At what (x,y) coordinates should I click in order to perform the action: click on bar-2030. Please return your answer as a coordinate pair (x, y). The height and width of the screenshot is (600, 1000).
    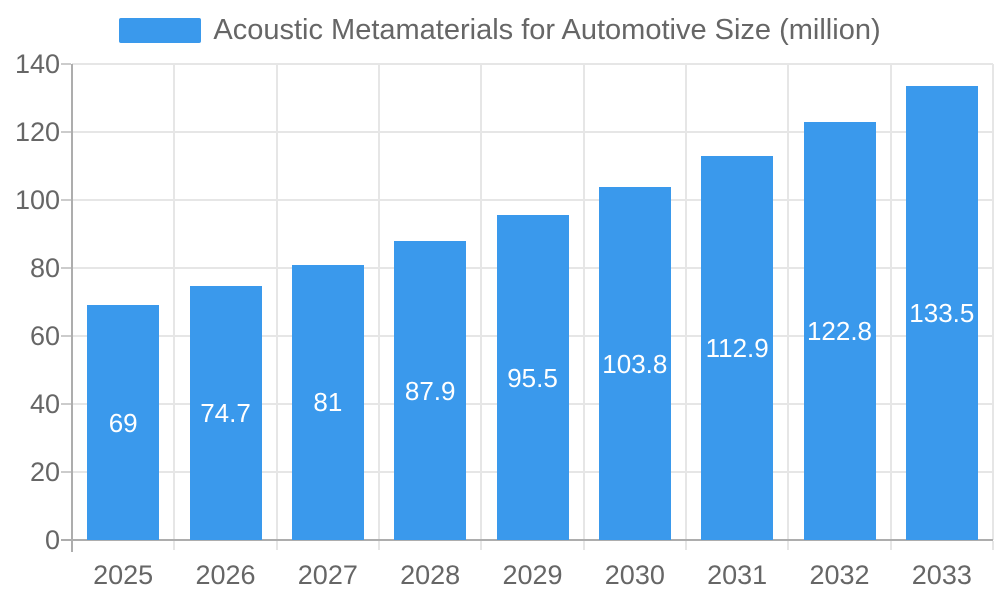
    Looking at the image, I should click on (634, 363).